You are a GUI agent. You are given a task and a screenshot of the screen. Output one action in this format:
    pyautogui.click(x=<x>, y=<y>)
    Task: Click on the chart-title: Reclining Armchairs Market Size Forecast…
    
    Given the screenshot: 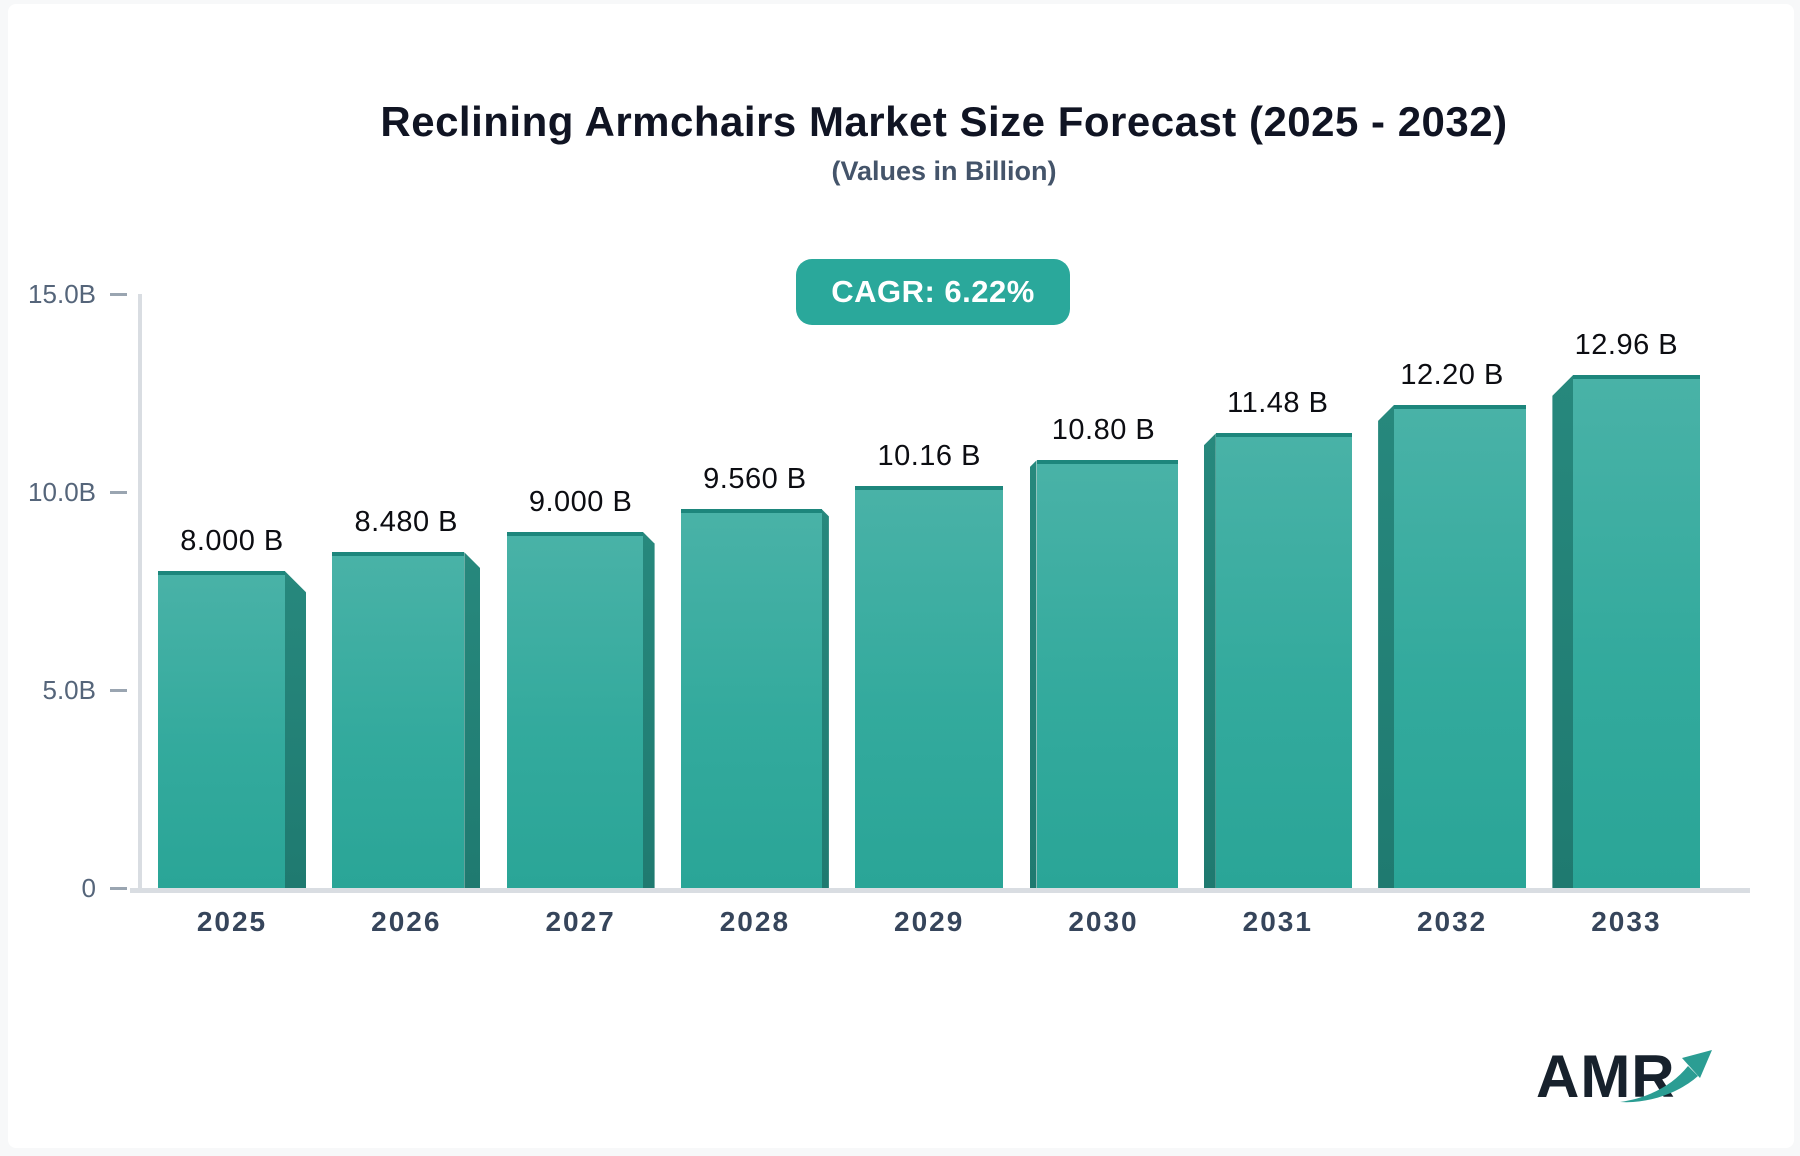 What is the action you would take?
    pyautogui.click(x=944, y=121)
    